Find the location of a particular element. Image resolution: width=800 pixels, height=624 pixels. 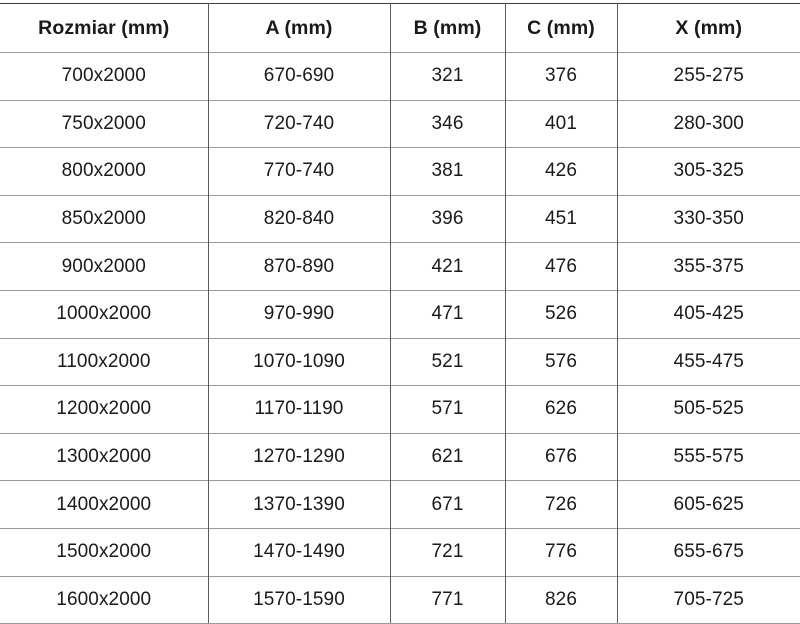

cell-size: 1100x2000 is located at coordinates (104, 361).